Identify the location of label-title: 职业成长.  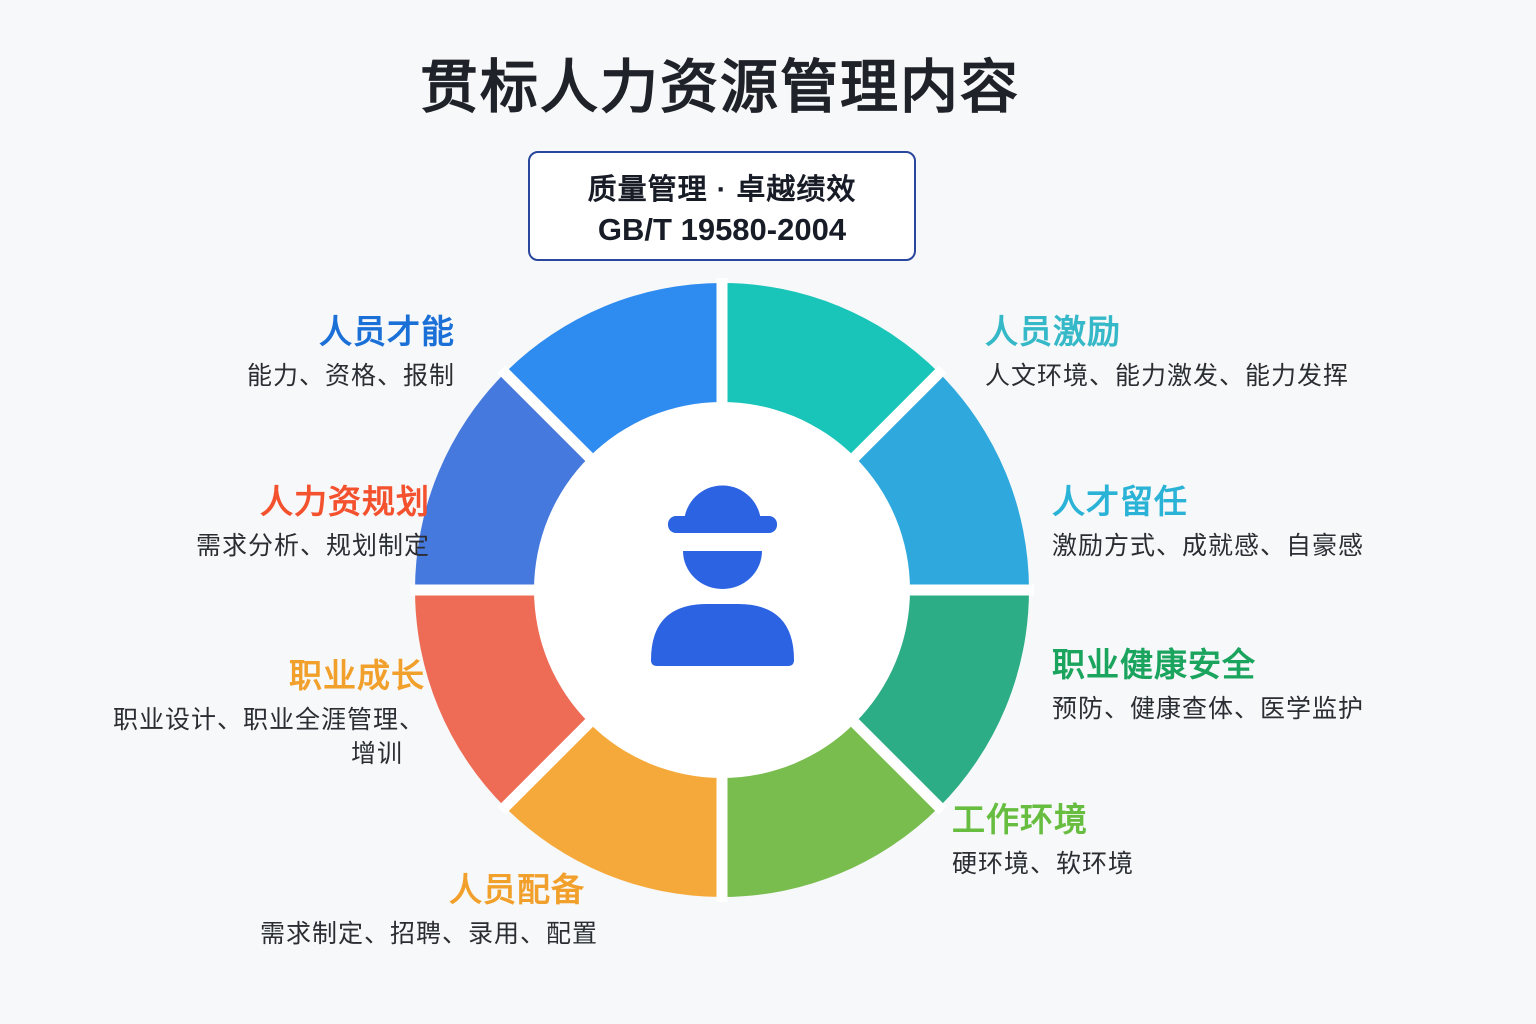
(357, 675).